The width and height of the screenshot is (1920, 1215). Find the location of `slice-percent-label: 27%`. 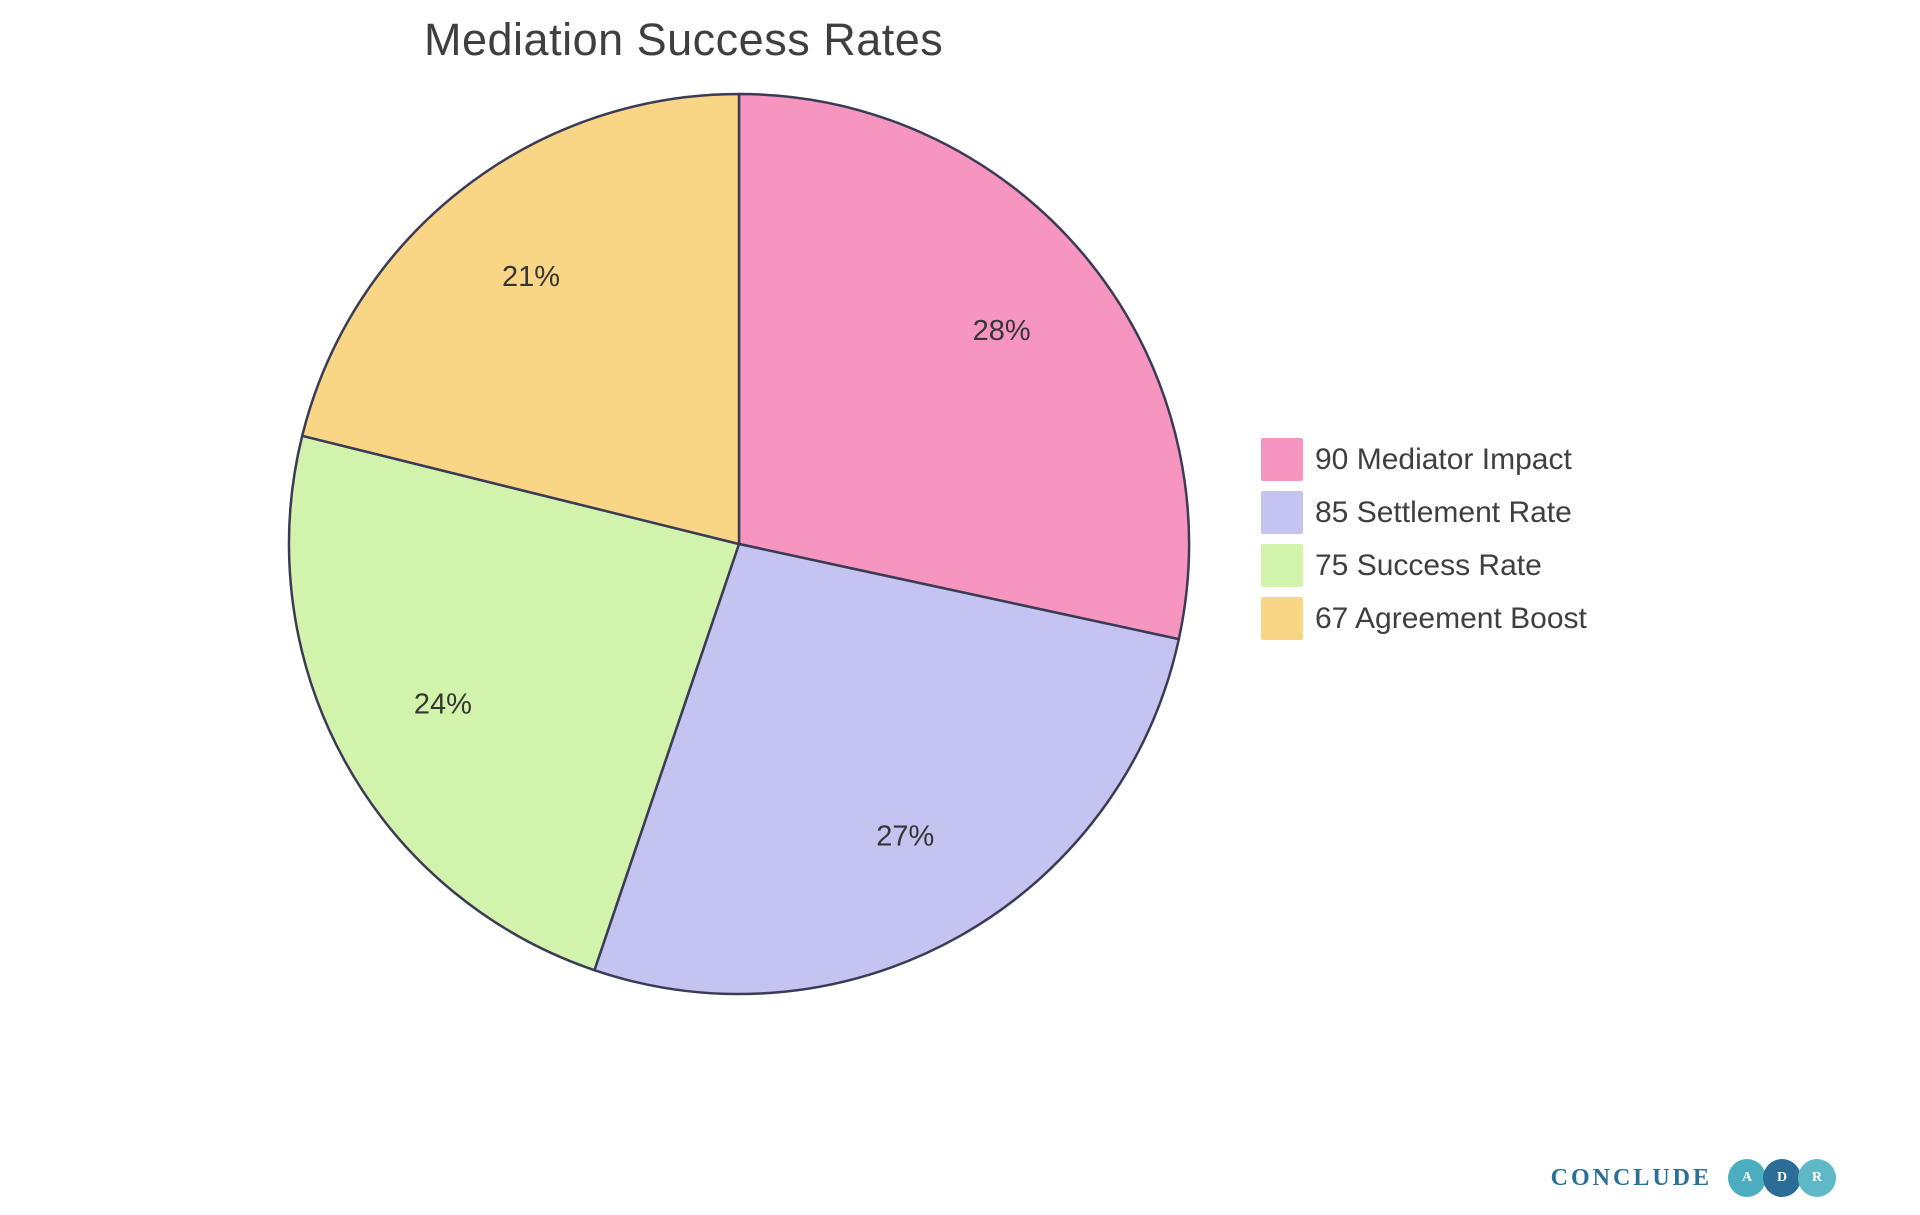

slice-percent-label: 27% is located at coordinates (905, 836).